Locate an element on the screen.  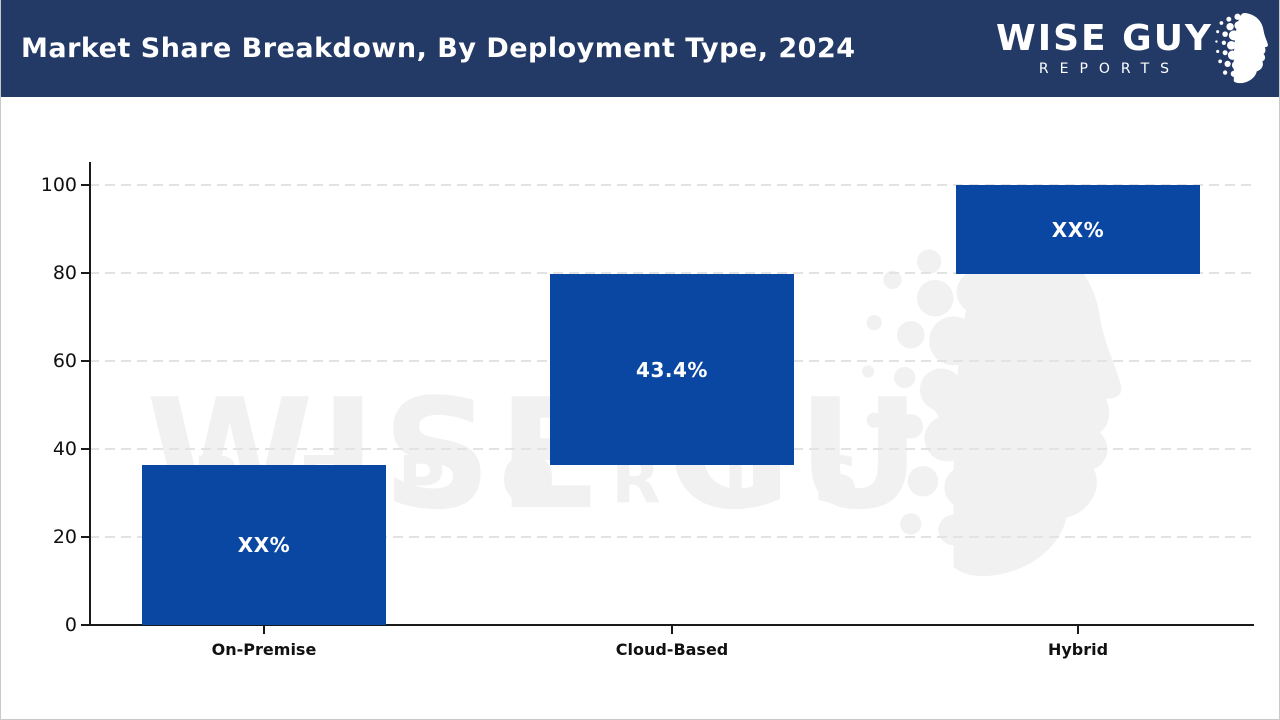
y-tick-label-100: 100 is located at coordinates (58, 185).